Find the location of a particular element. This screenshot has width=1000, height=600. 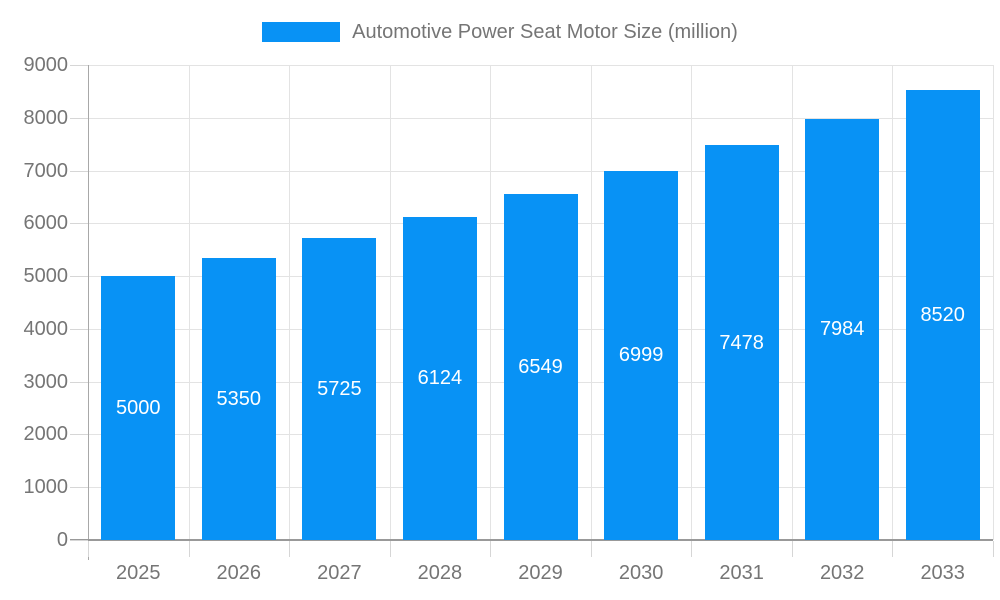

bar-value-label: 5725 is located at coordinates (339, 388).